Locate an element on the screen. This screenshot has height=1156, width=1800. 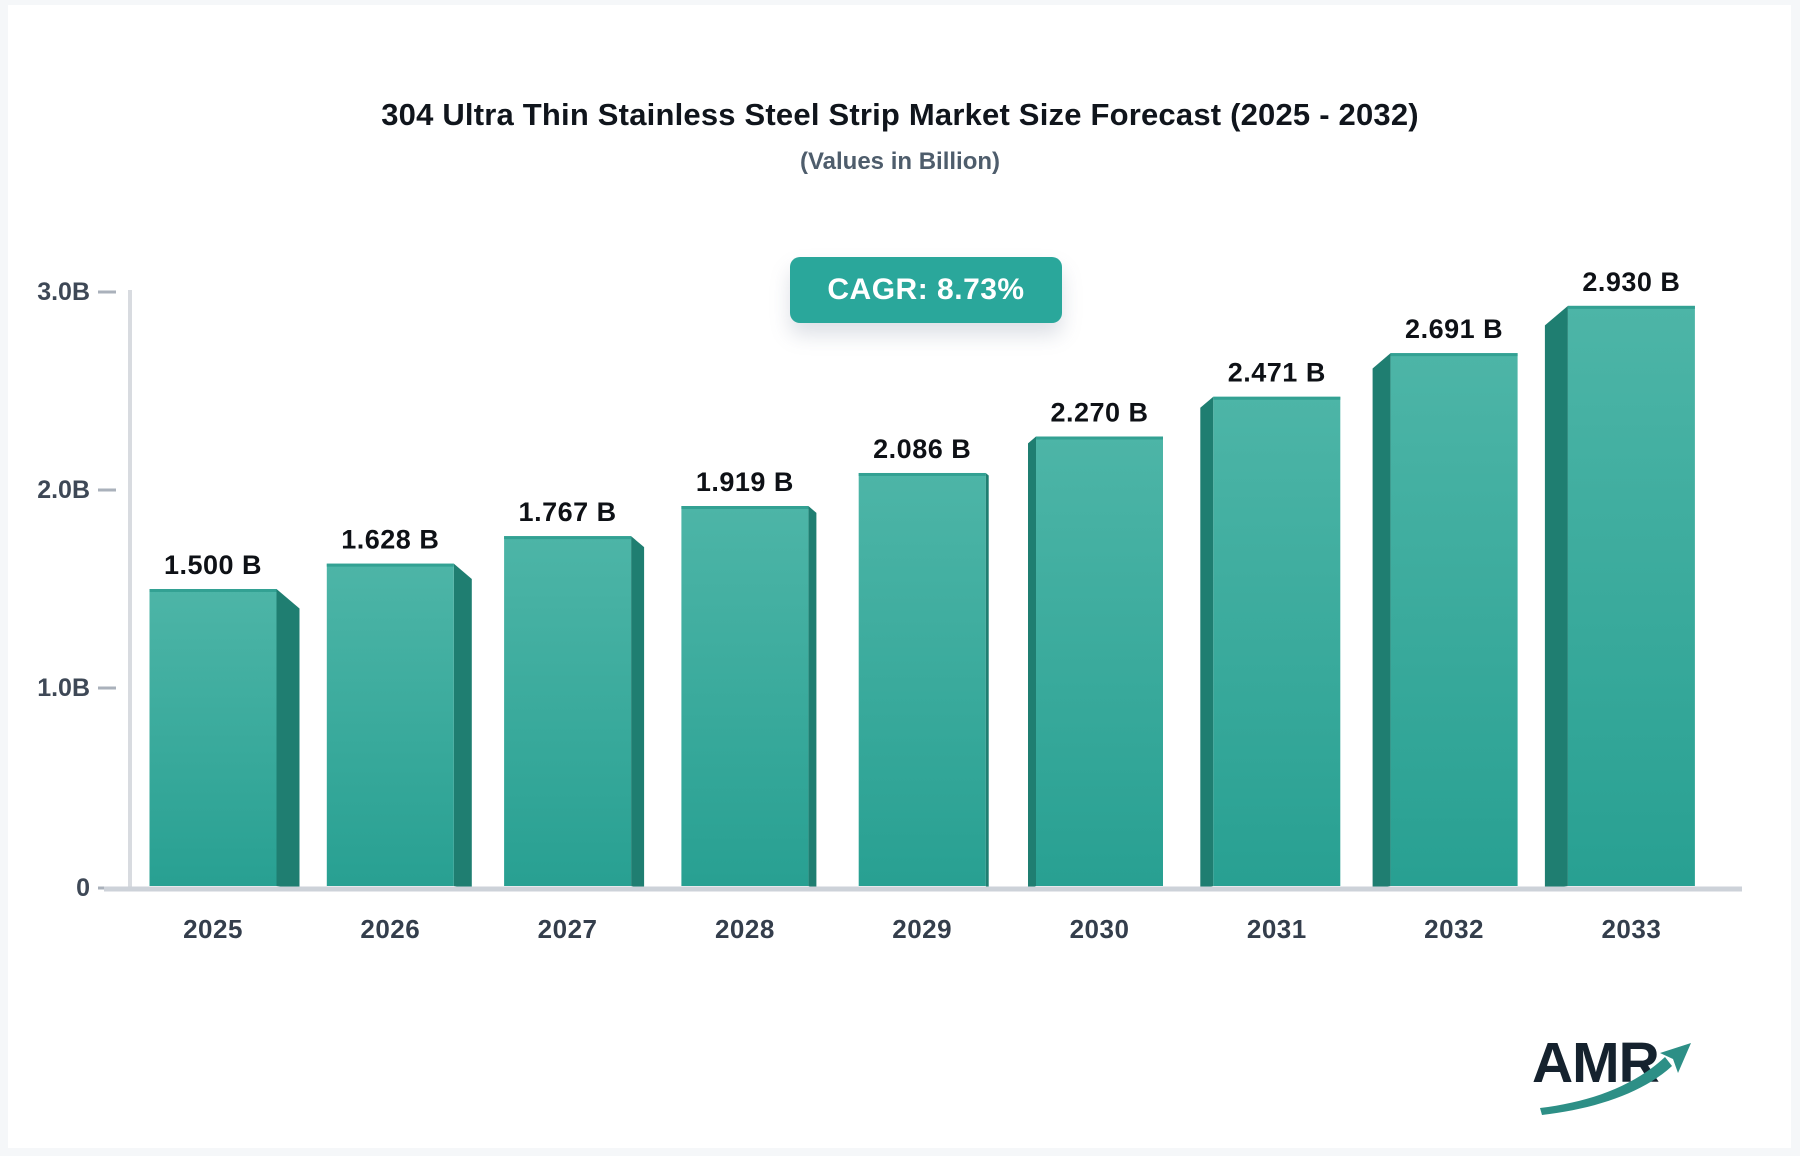
bar-side-2025 is located at coordinates (288, 739).